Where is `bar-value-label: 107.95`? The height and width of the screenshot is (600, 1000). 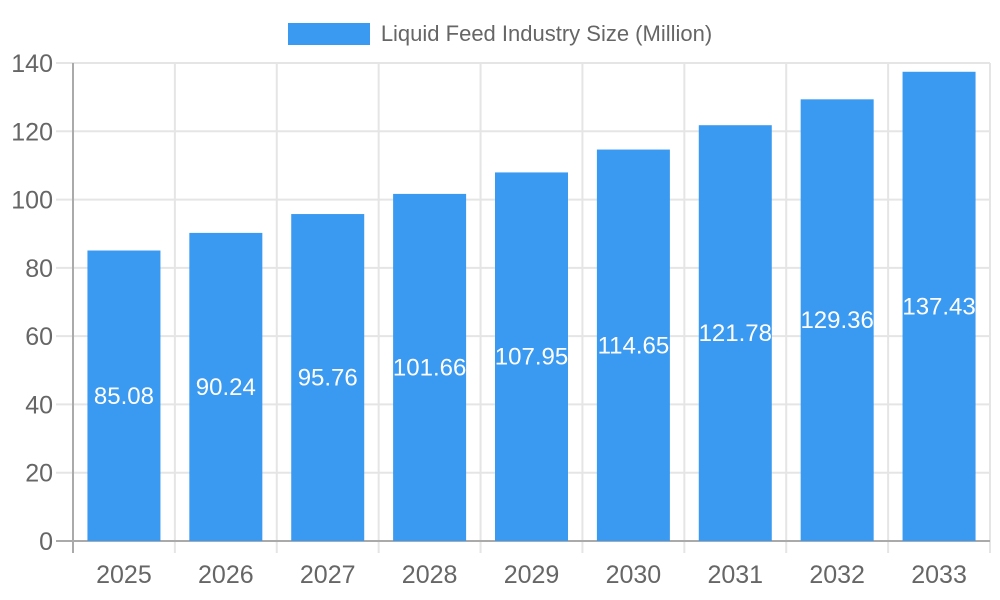 bar-value-label: 107.95 is located at coordinates (531, 357).